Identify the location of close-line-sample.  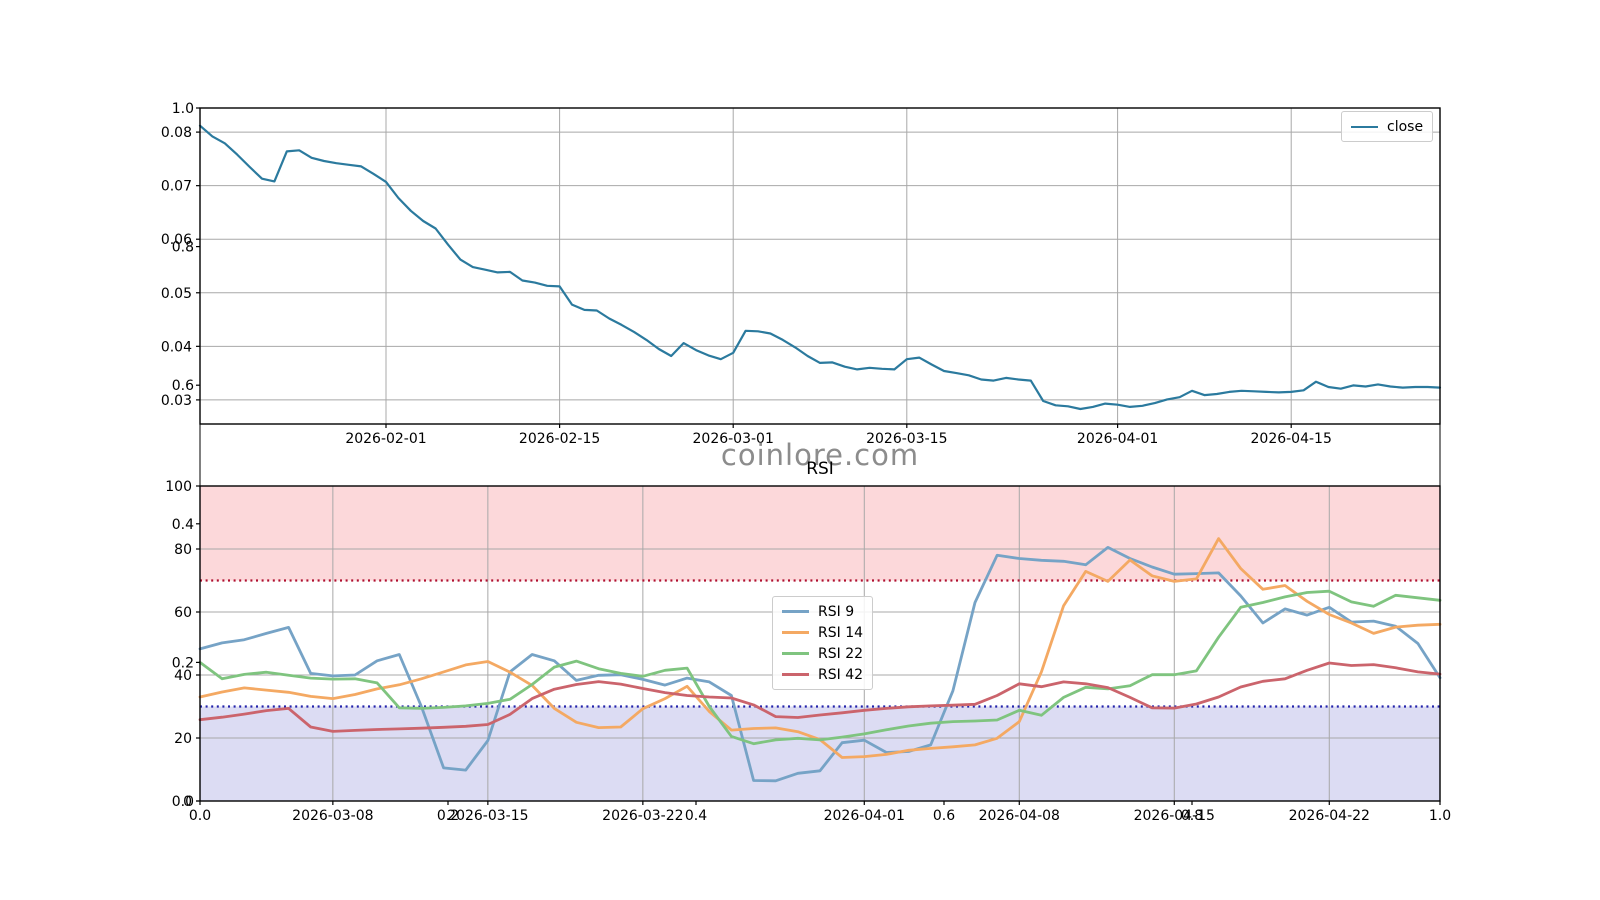
(1364, 126).